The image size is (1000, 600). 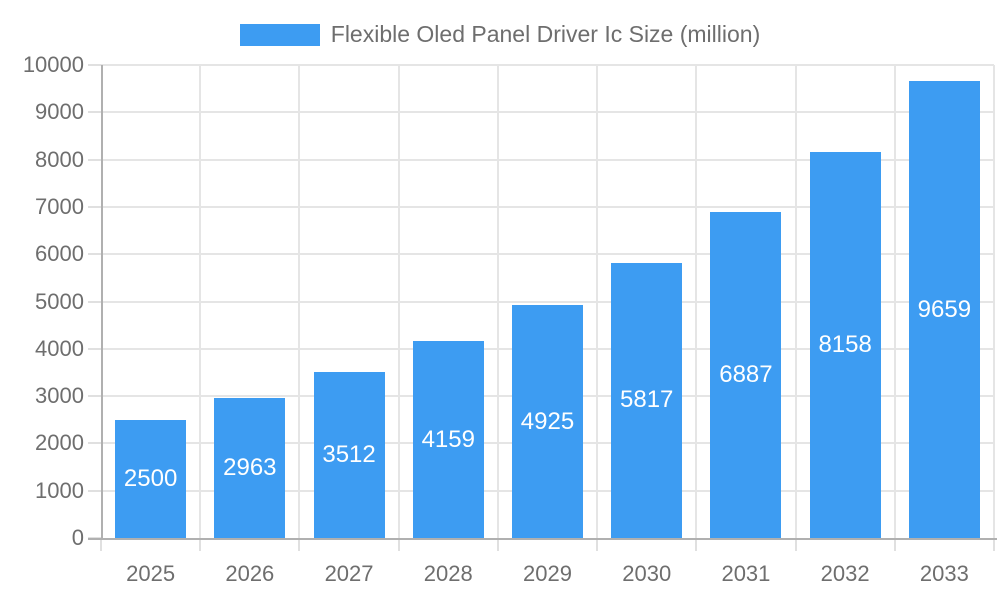 What do you see at coordinates (845, 573) in the screenshot?
I see `x-tick-label: 2032` at bounding box center [845, 573].